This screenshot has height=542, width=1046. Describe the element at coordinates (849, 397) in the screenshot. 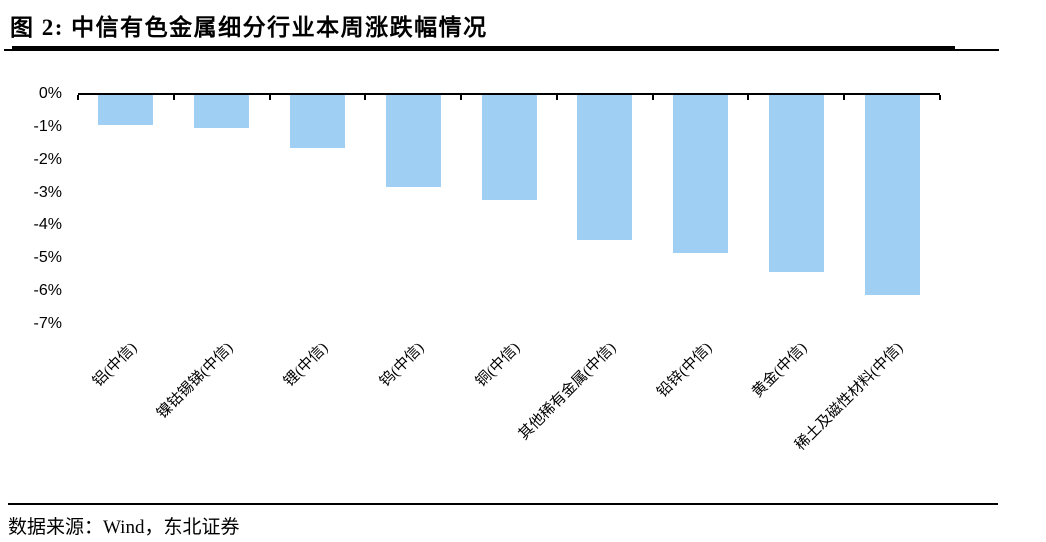

I see `x-axis-category-label: 稀土及磁性材料(中信)` at that location.